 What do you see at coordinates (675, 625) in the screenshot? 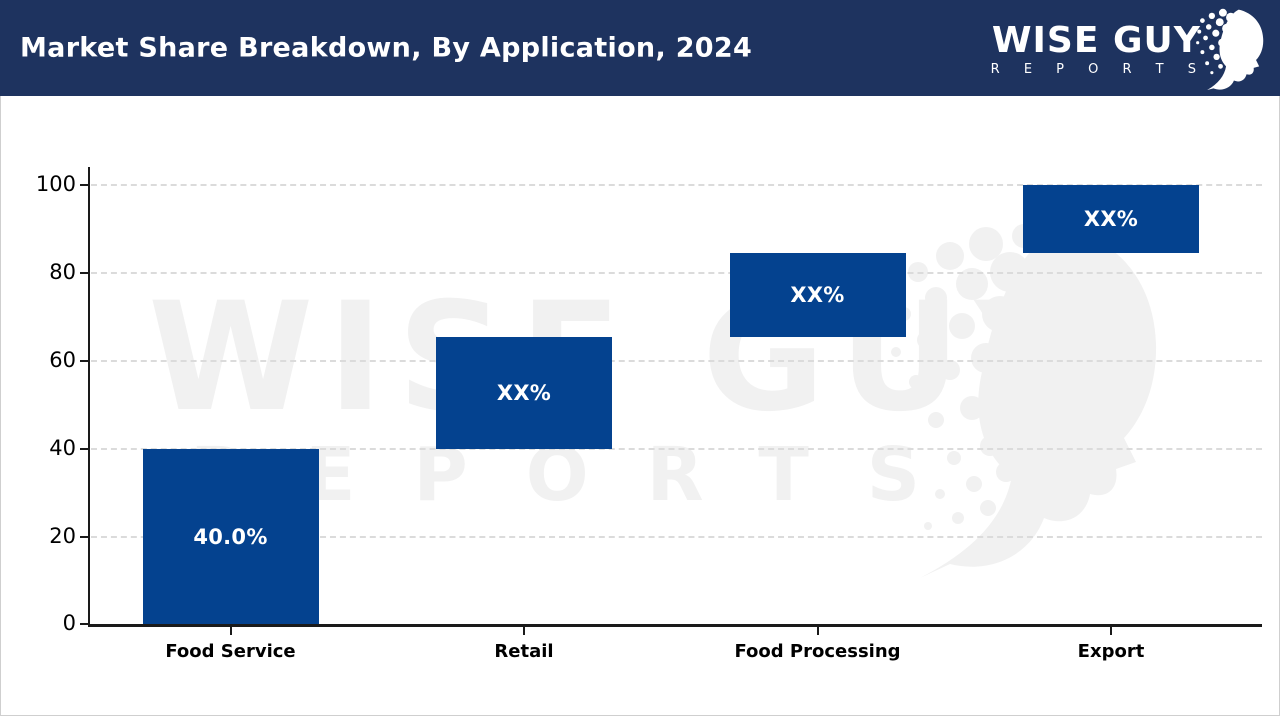
I see `x-axis-line` at bounding box center [675, 625].